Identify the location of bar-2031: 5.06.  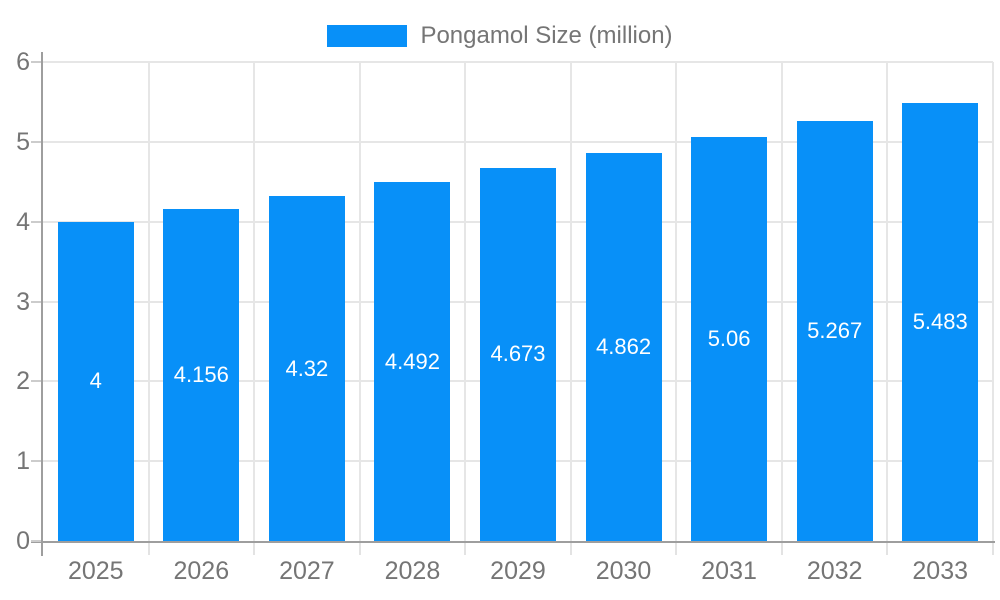
(729, 339).